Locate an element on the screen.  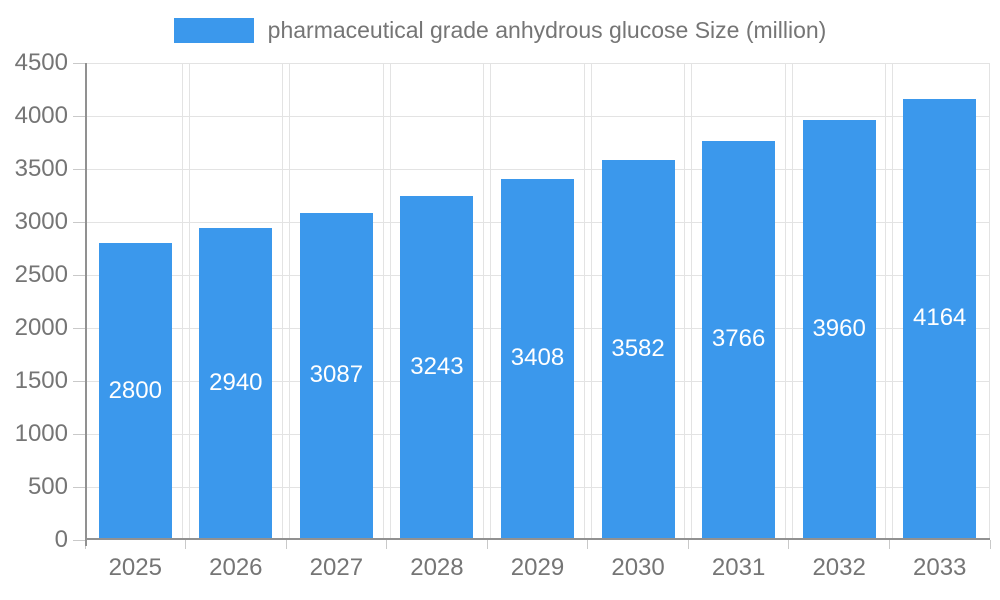
bar-value-label: 4164 is located at coordinates (940, 318).